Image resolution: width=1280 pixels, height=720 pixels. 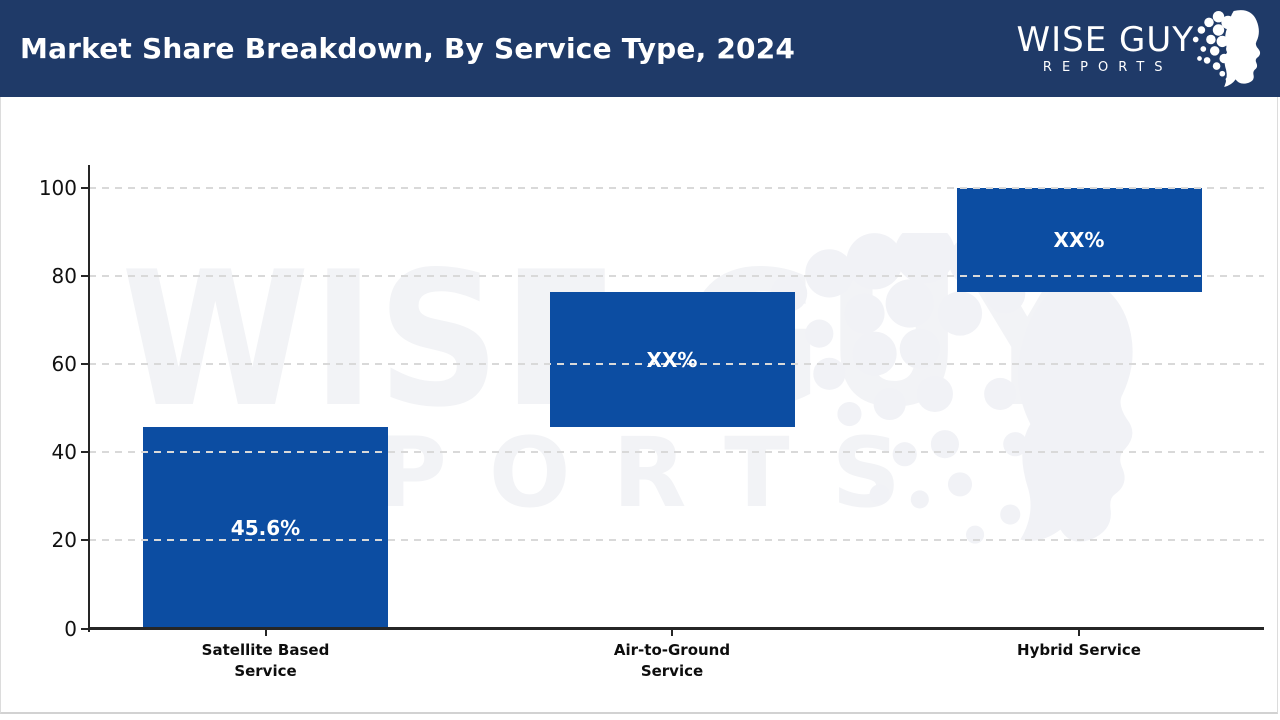 I want to click on category-label-line: Satellite Based, so click(x=265, y=649).